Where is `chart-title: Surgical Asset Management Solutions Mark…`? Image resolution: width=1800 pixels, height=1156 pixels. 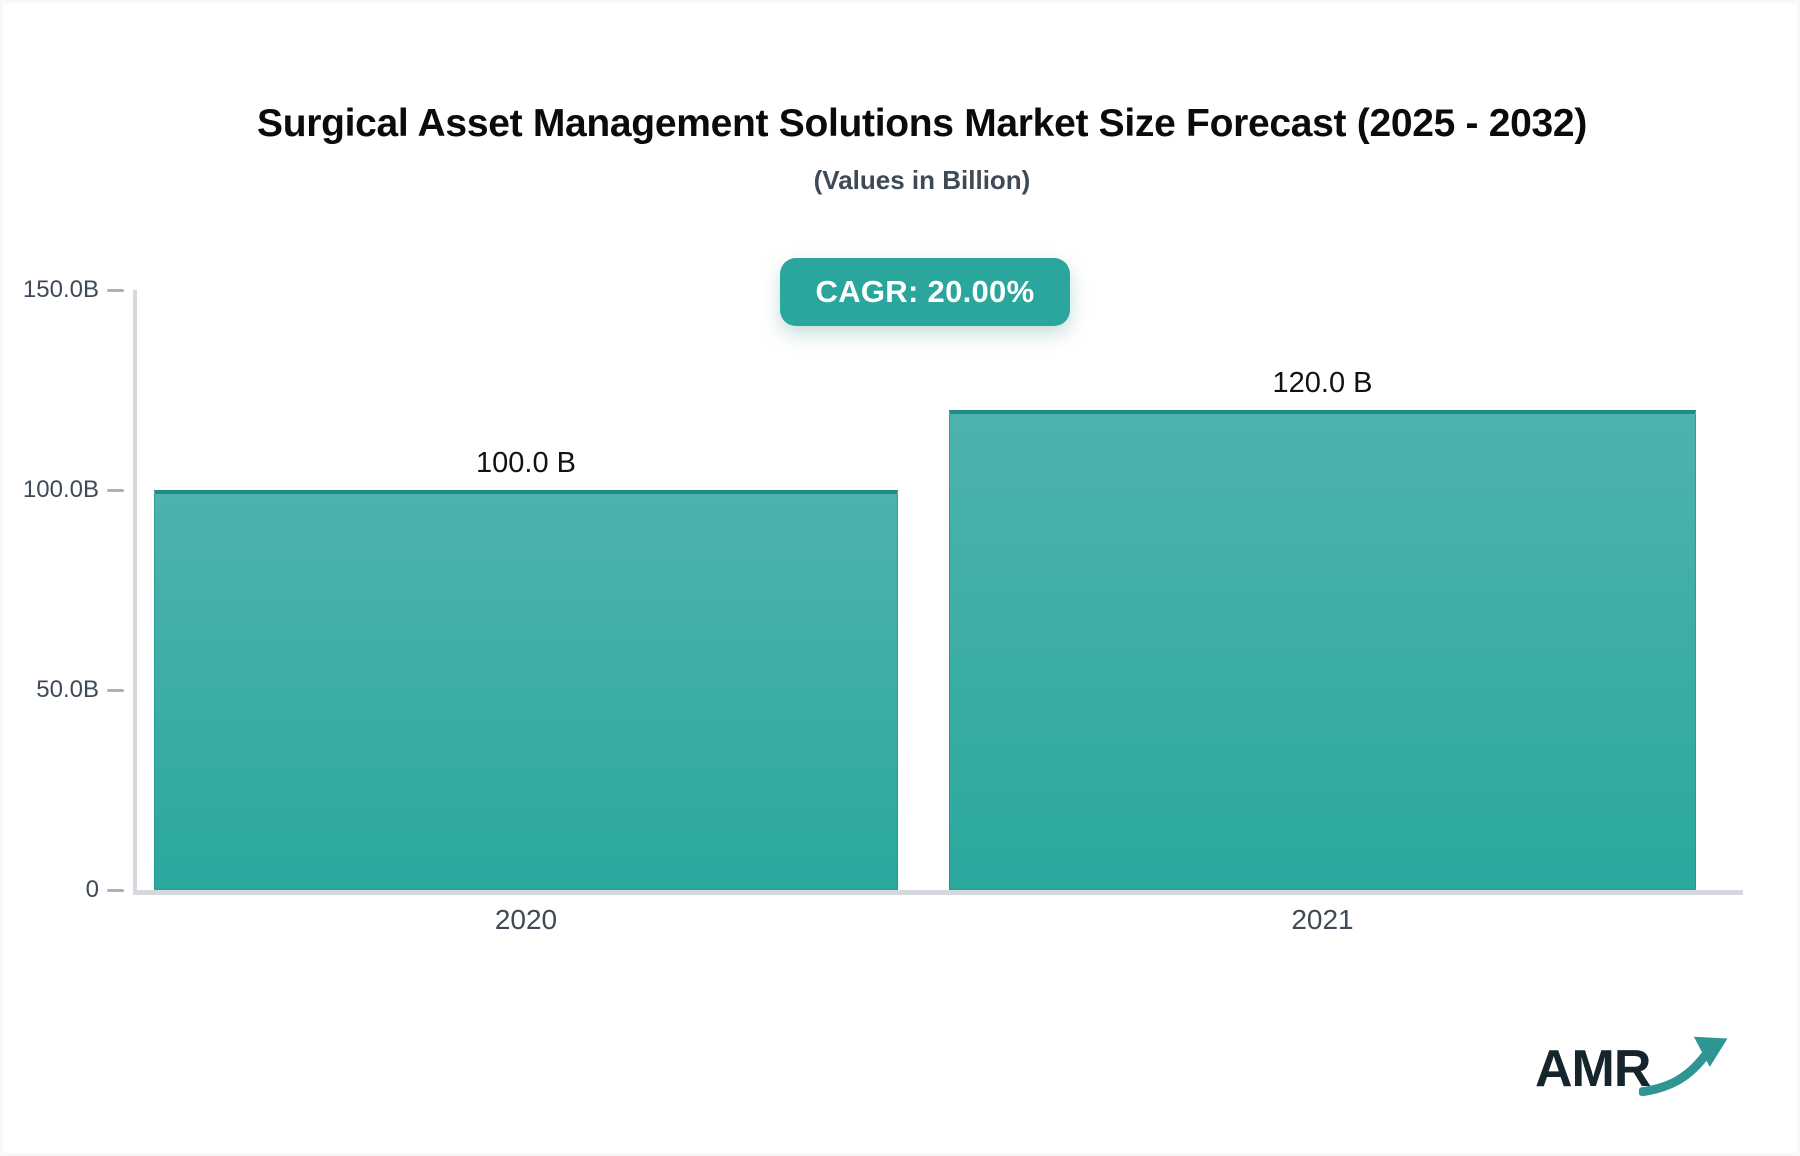
chart-title: Surgical Asset Management Solutions Mark… is located at coordinates (922, 123).